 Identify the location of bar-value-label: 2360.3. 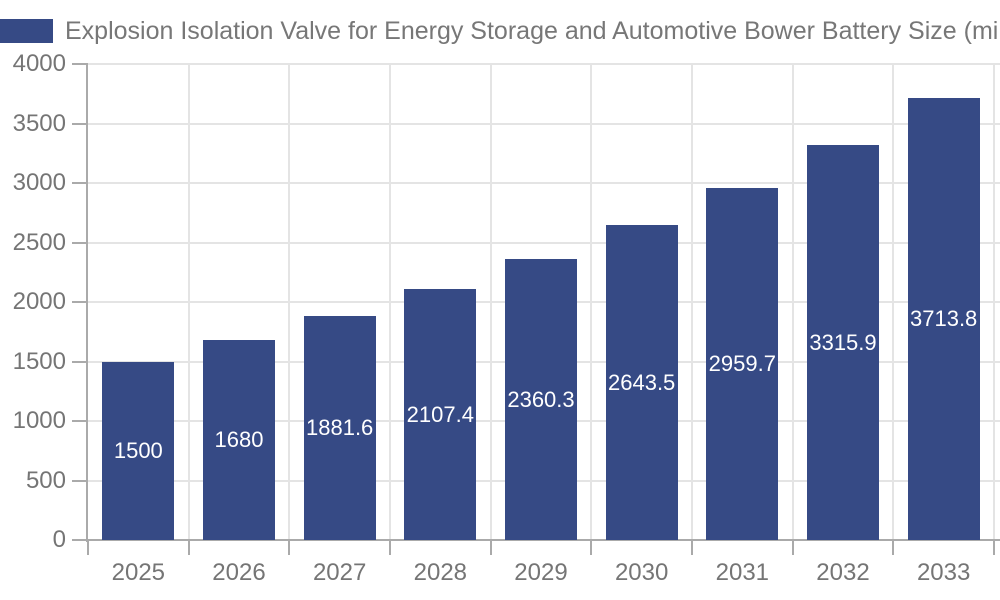
(541, 399).